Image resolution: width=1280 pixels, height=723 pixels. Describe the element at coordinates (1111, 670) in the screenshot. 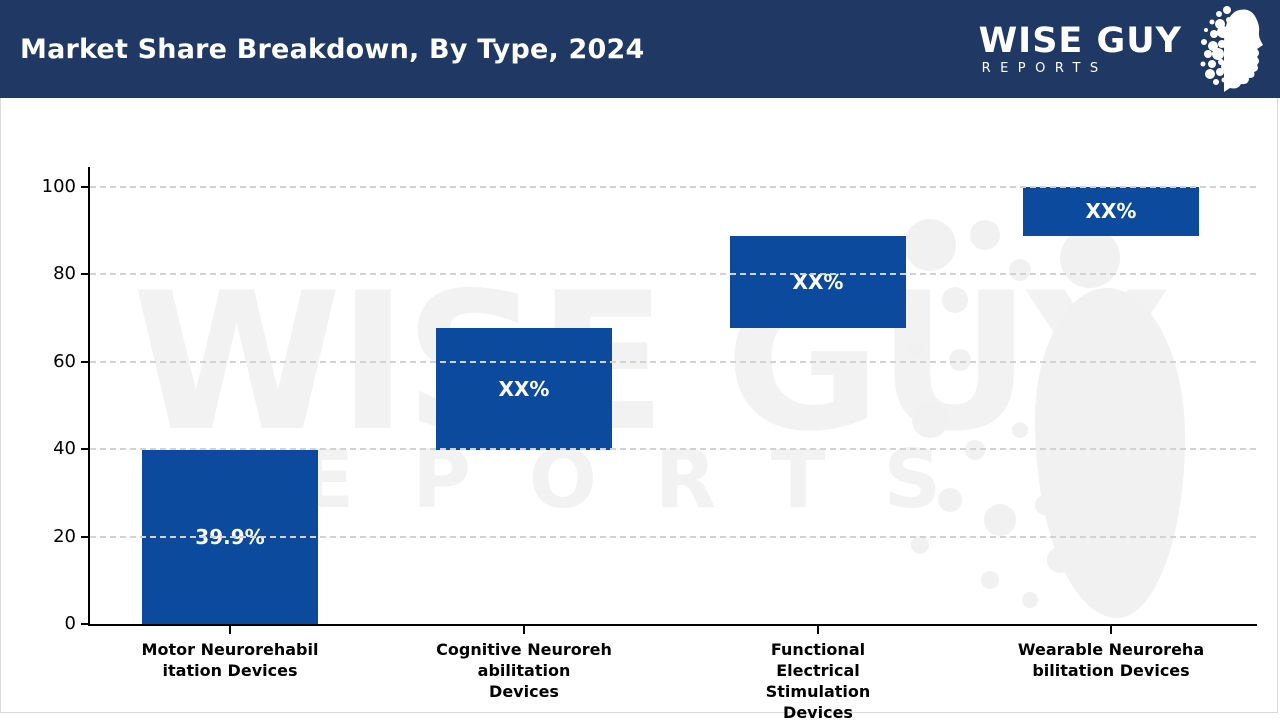

I see `x-label-line: bilitation Devices` at that location.